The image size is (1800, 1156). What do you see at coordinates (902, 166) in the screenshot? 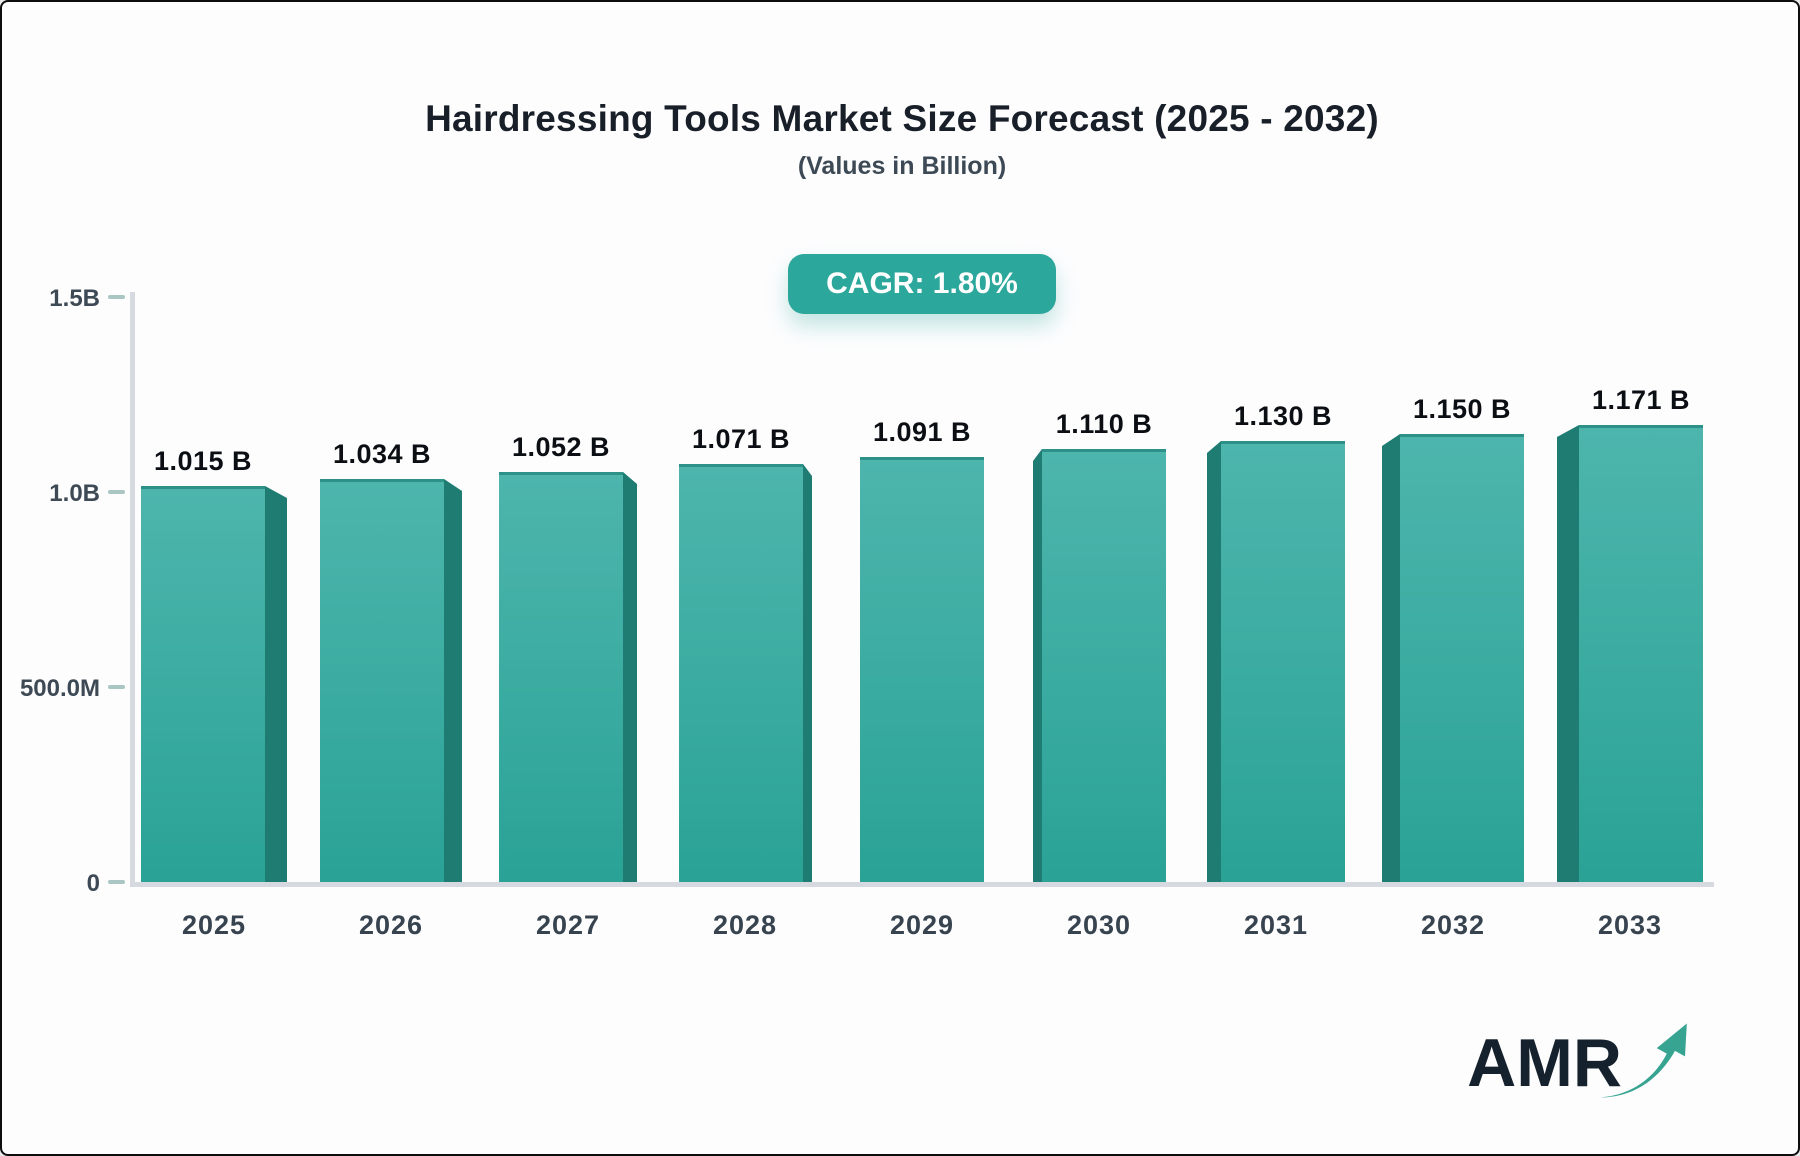
I see `chart-subtitle: (Values in Billion)` at bounding box center [902, 166].